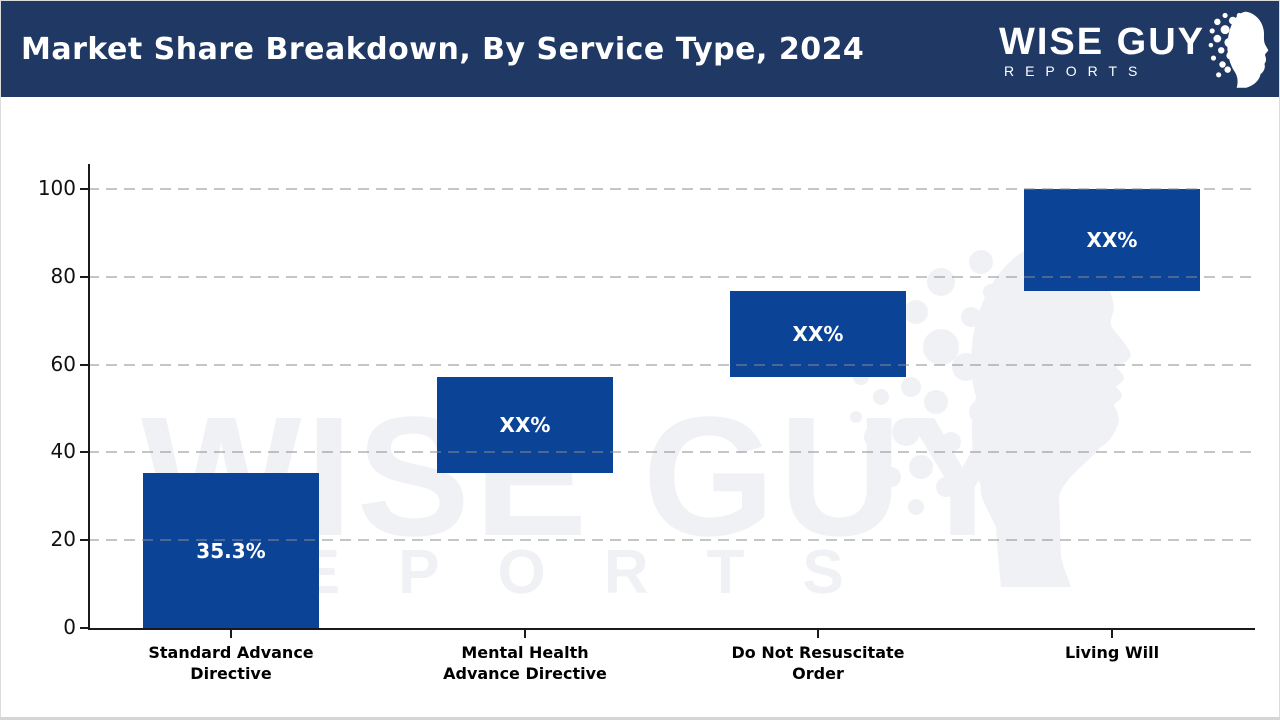 Image resolution: width=1280 pixels, height=720 pixels. I want to click on category-label: Do Not Resuscitate Order, so click(818, 663).